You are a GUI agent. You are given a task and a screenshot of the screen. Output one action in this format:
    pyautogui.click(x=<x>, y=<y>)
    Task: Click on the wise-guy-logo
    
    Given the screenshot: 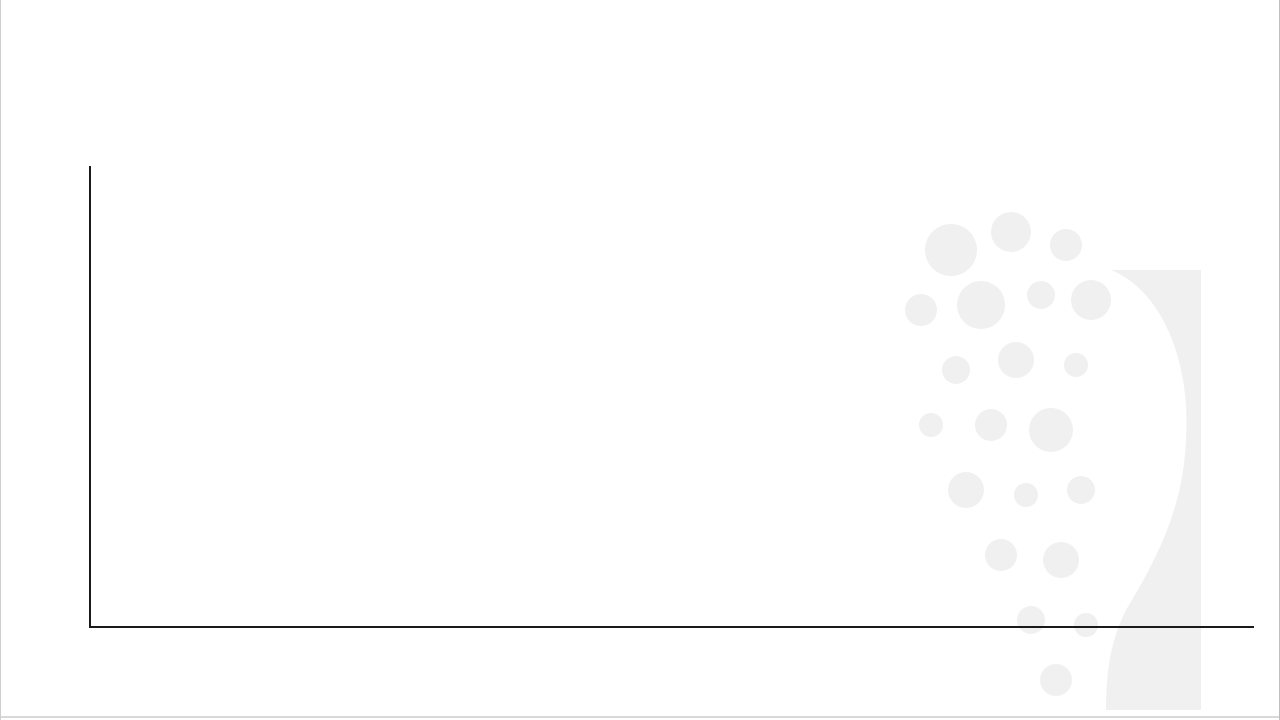 What is the action you would take?
    pyautogui.click(x=1206, y=50)
    